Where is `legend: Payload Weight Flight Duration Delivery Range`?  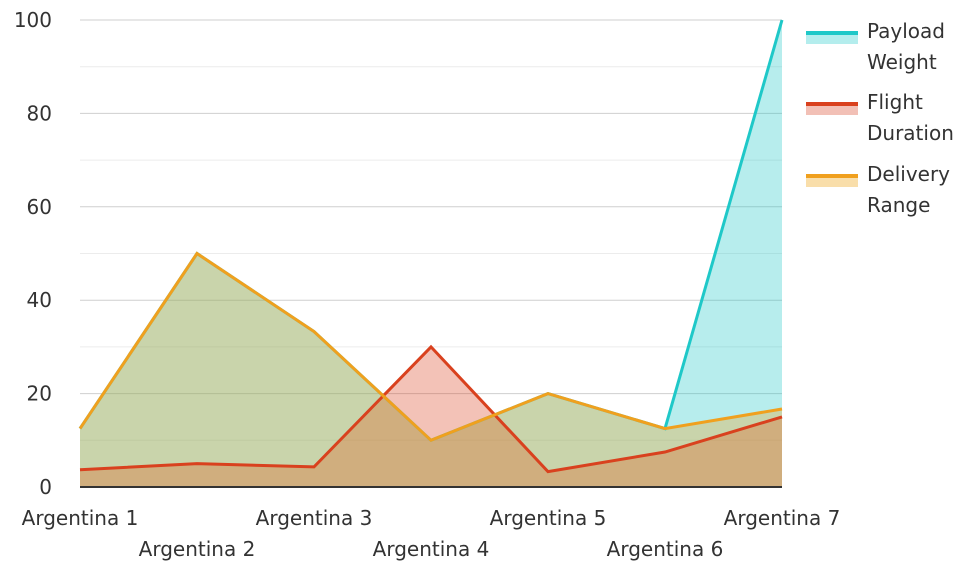
legend: Payload Weight Flight Duration Delivery Range is located at coordinates (880, 118).